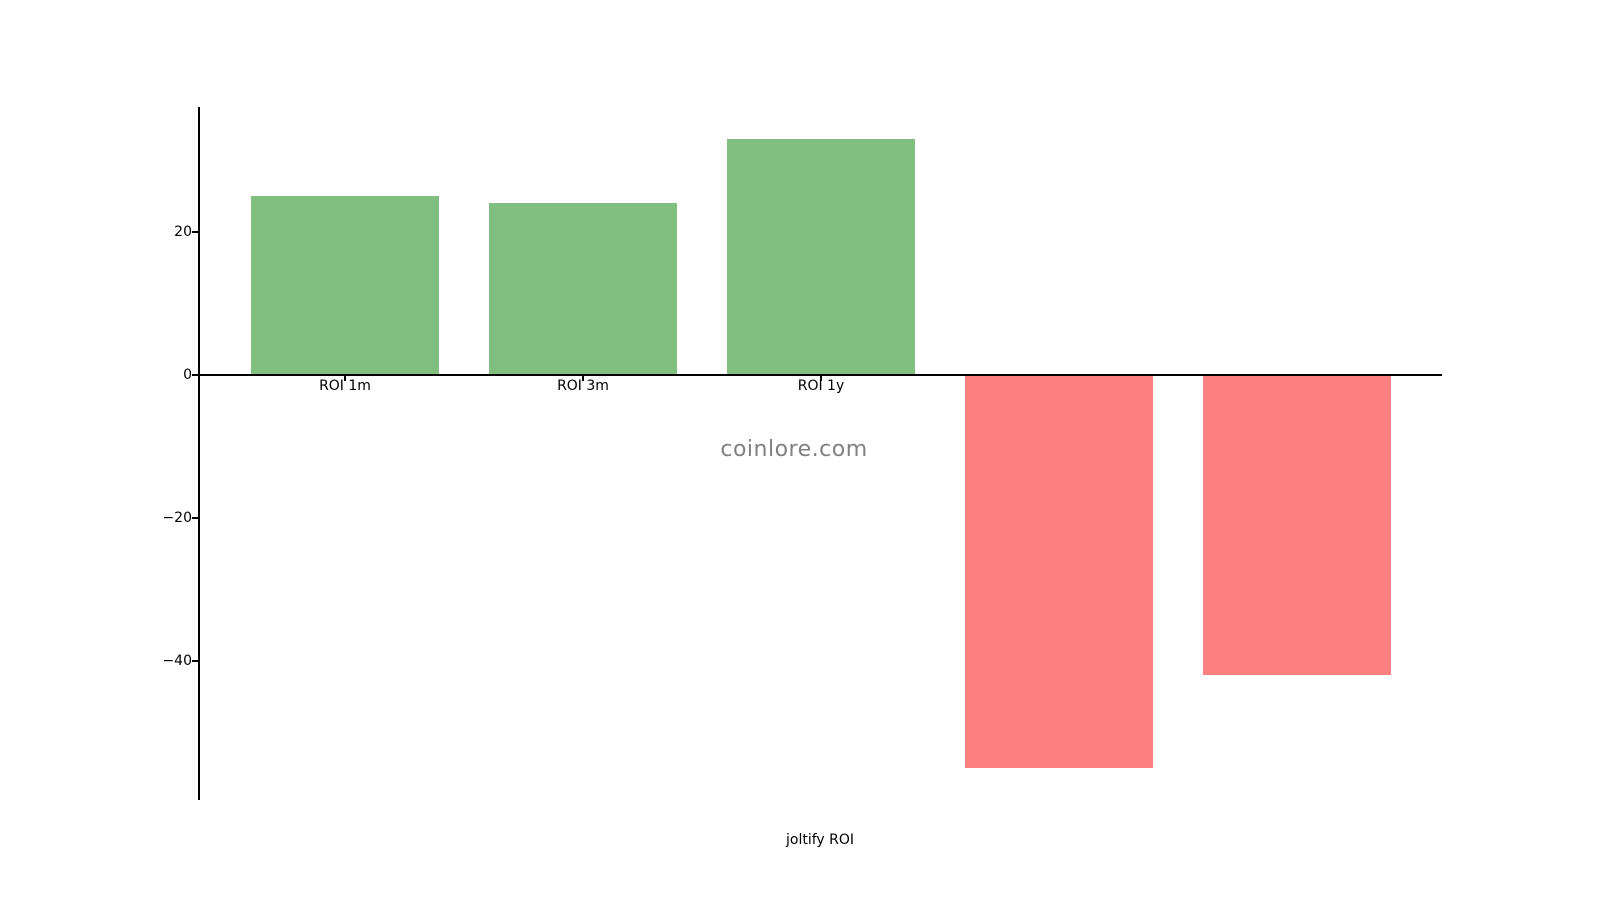 Image resolution: width=1600 pixels, height=900 pixels. What do you see at coordinates (345, 386) in the screenshot?
I see `x-tick-label: ROI 1m` at bounding box center [345, 386].